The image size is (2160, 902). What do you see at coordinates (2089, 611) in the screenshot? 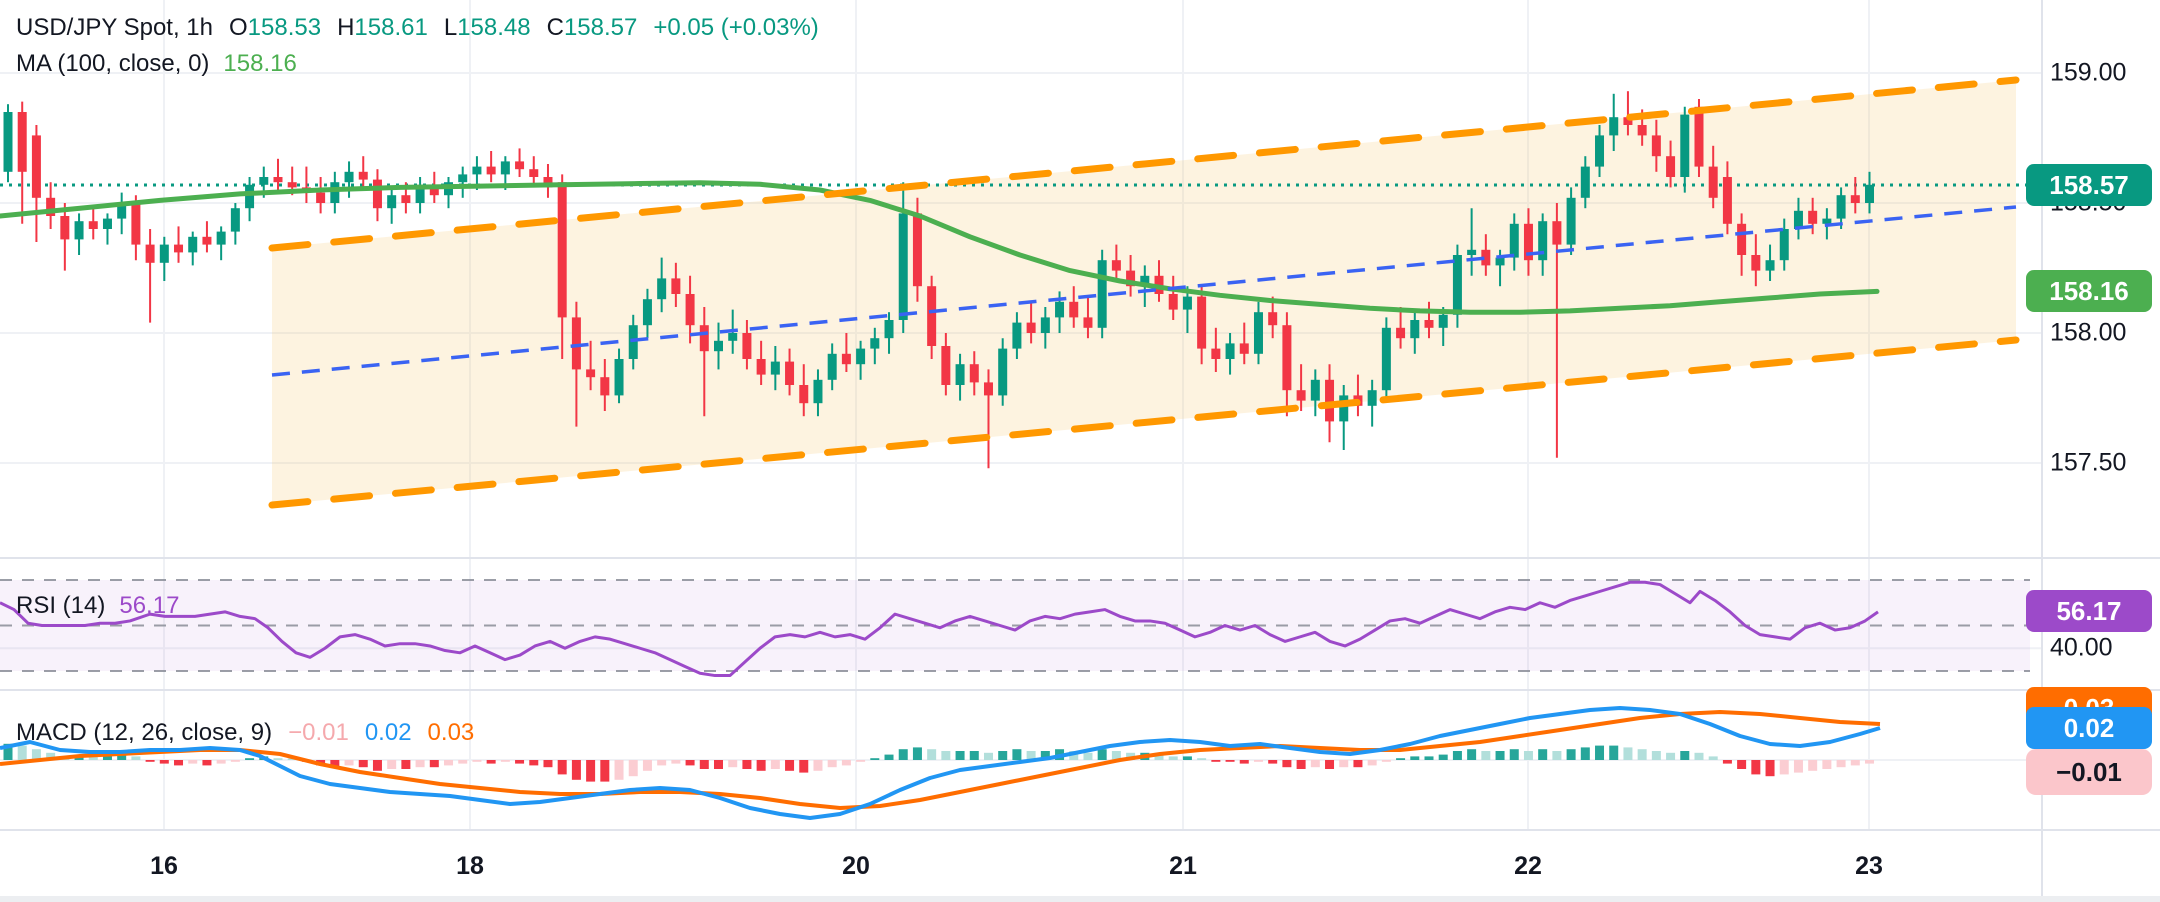
I see `rsi-value-badge: 56.17` at bounding box center [2089, 611].